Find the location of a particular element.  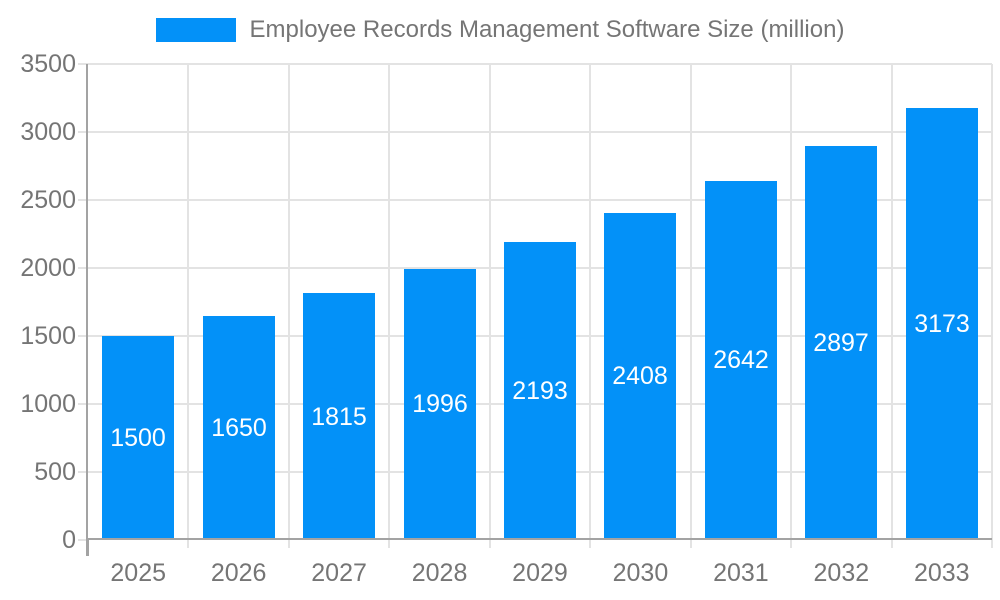

bar-value-label: 1500 is located at coordinates (138, 438).